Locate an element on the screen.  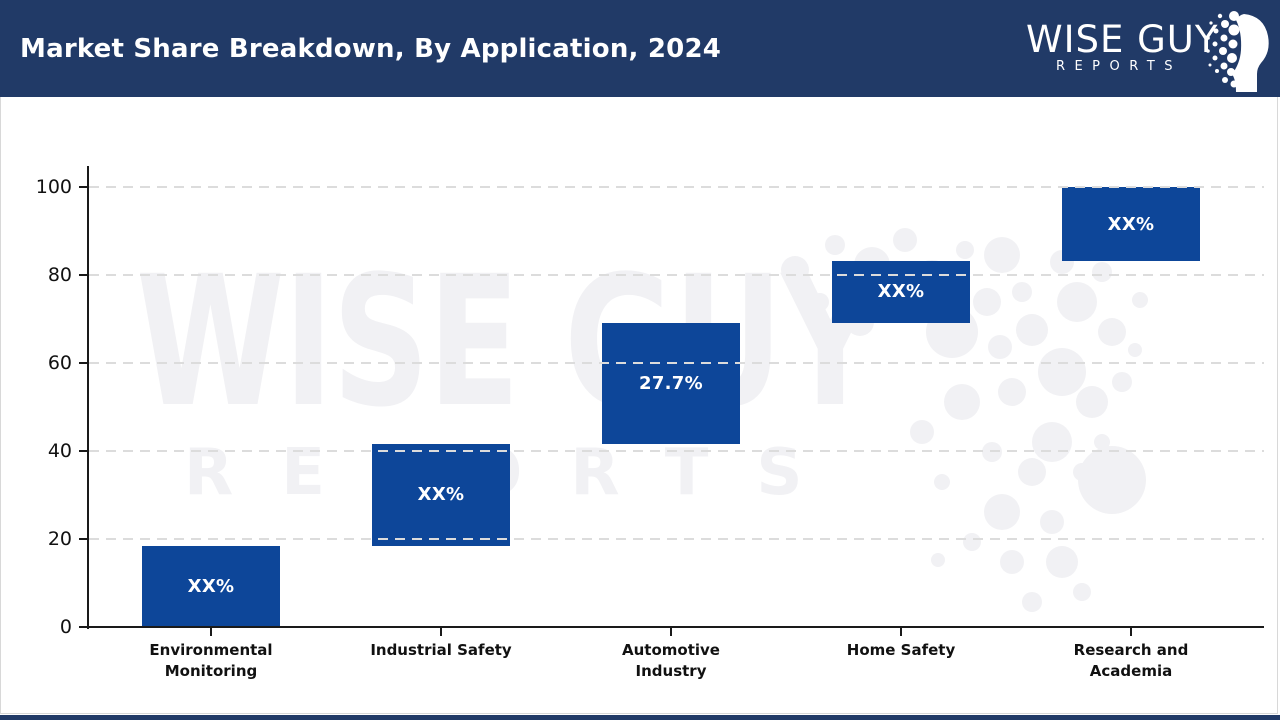
wise-guy-reports-logo: WISE GUY REPORTS is located at coordinates (1147, 50).